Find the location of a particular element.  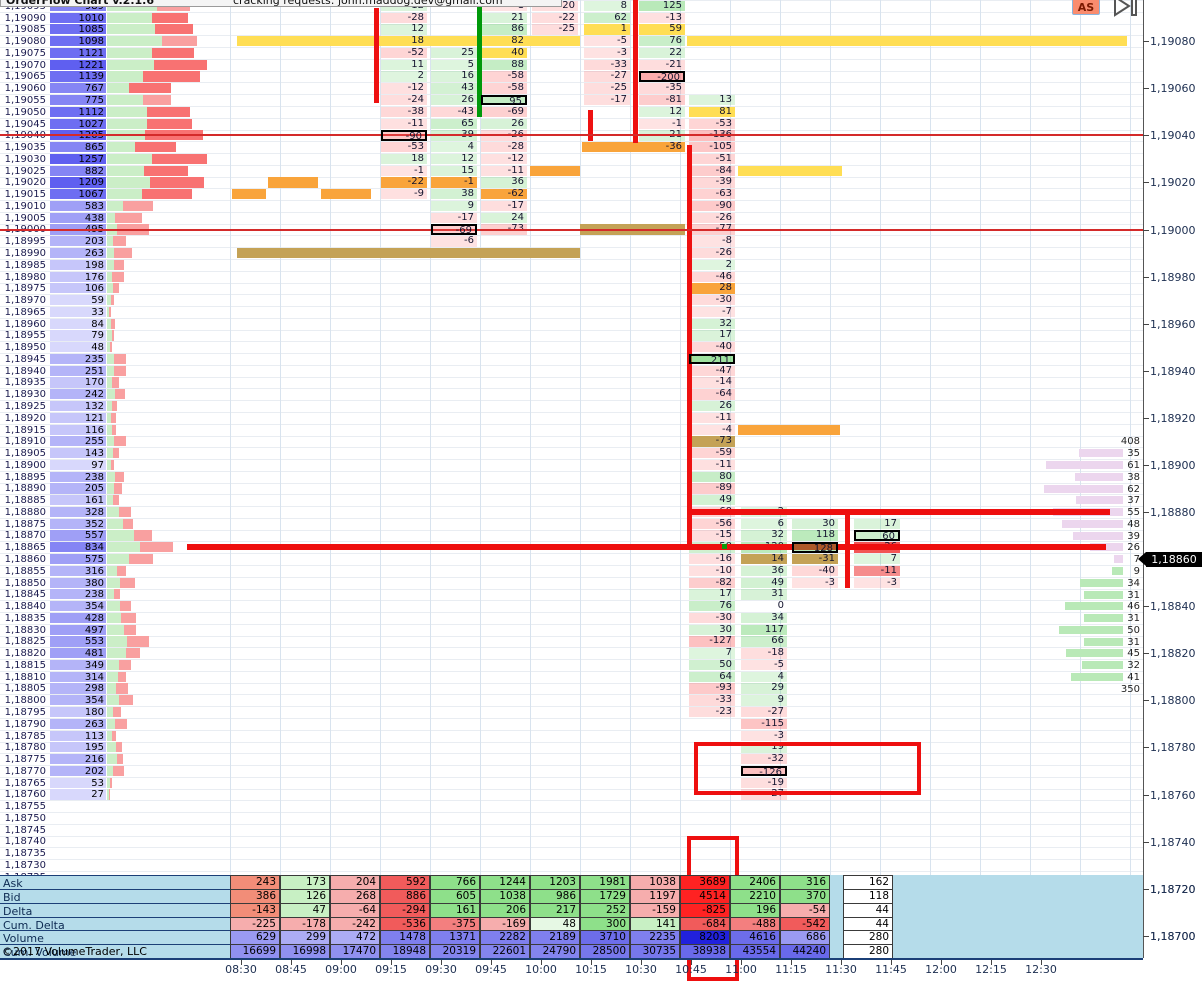

footprint-cell: -58 is located at coordinates (504, 88).